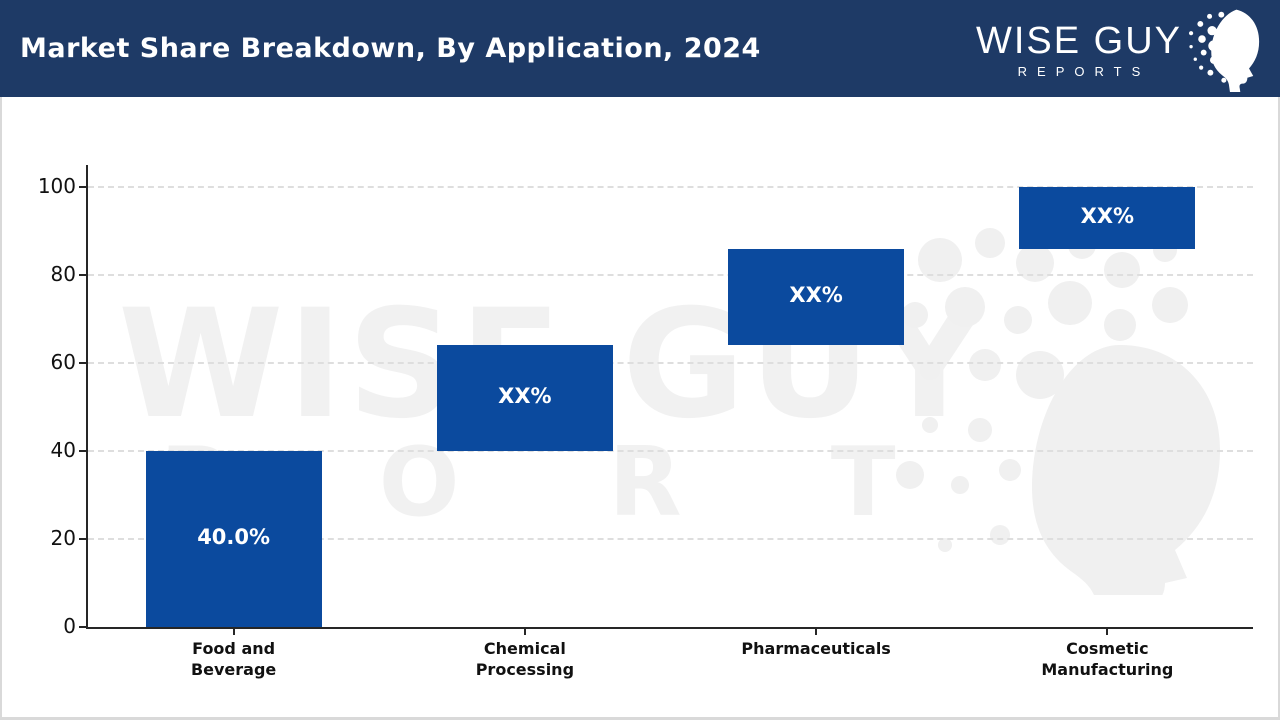 The image size is (1280, 720). Describe the element at coordinates (1224, 50) in the screenshot. I see `logo-head-icon` at that location.